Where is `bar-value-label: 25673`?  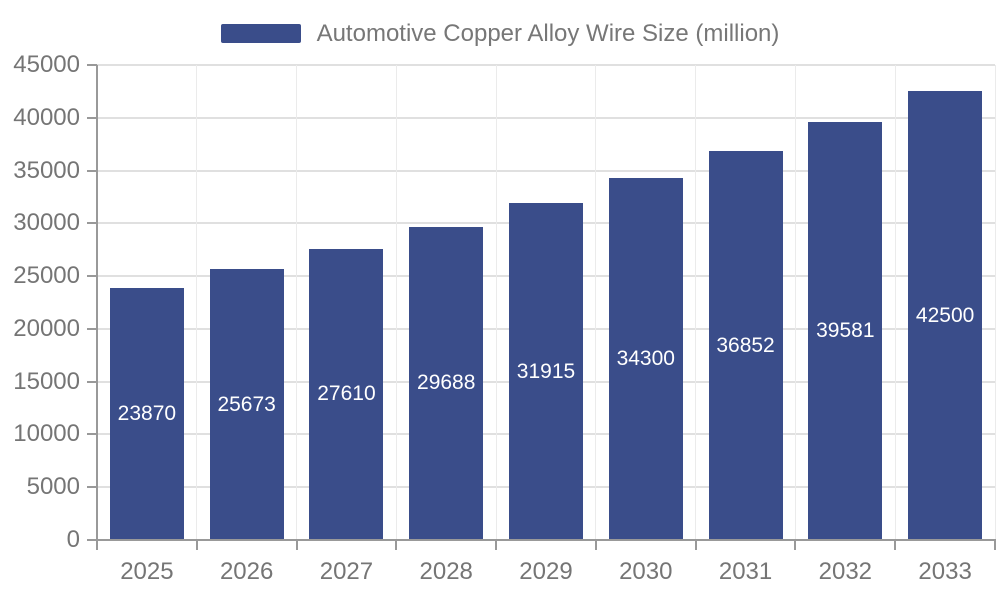
bar-value-label: 25673 is located at coordinates (246, 404).